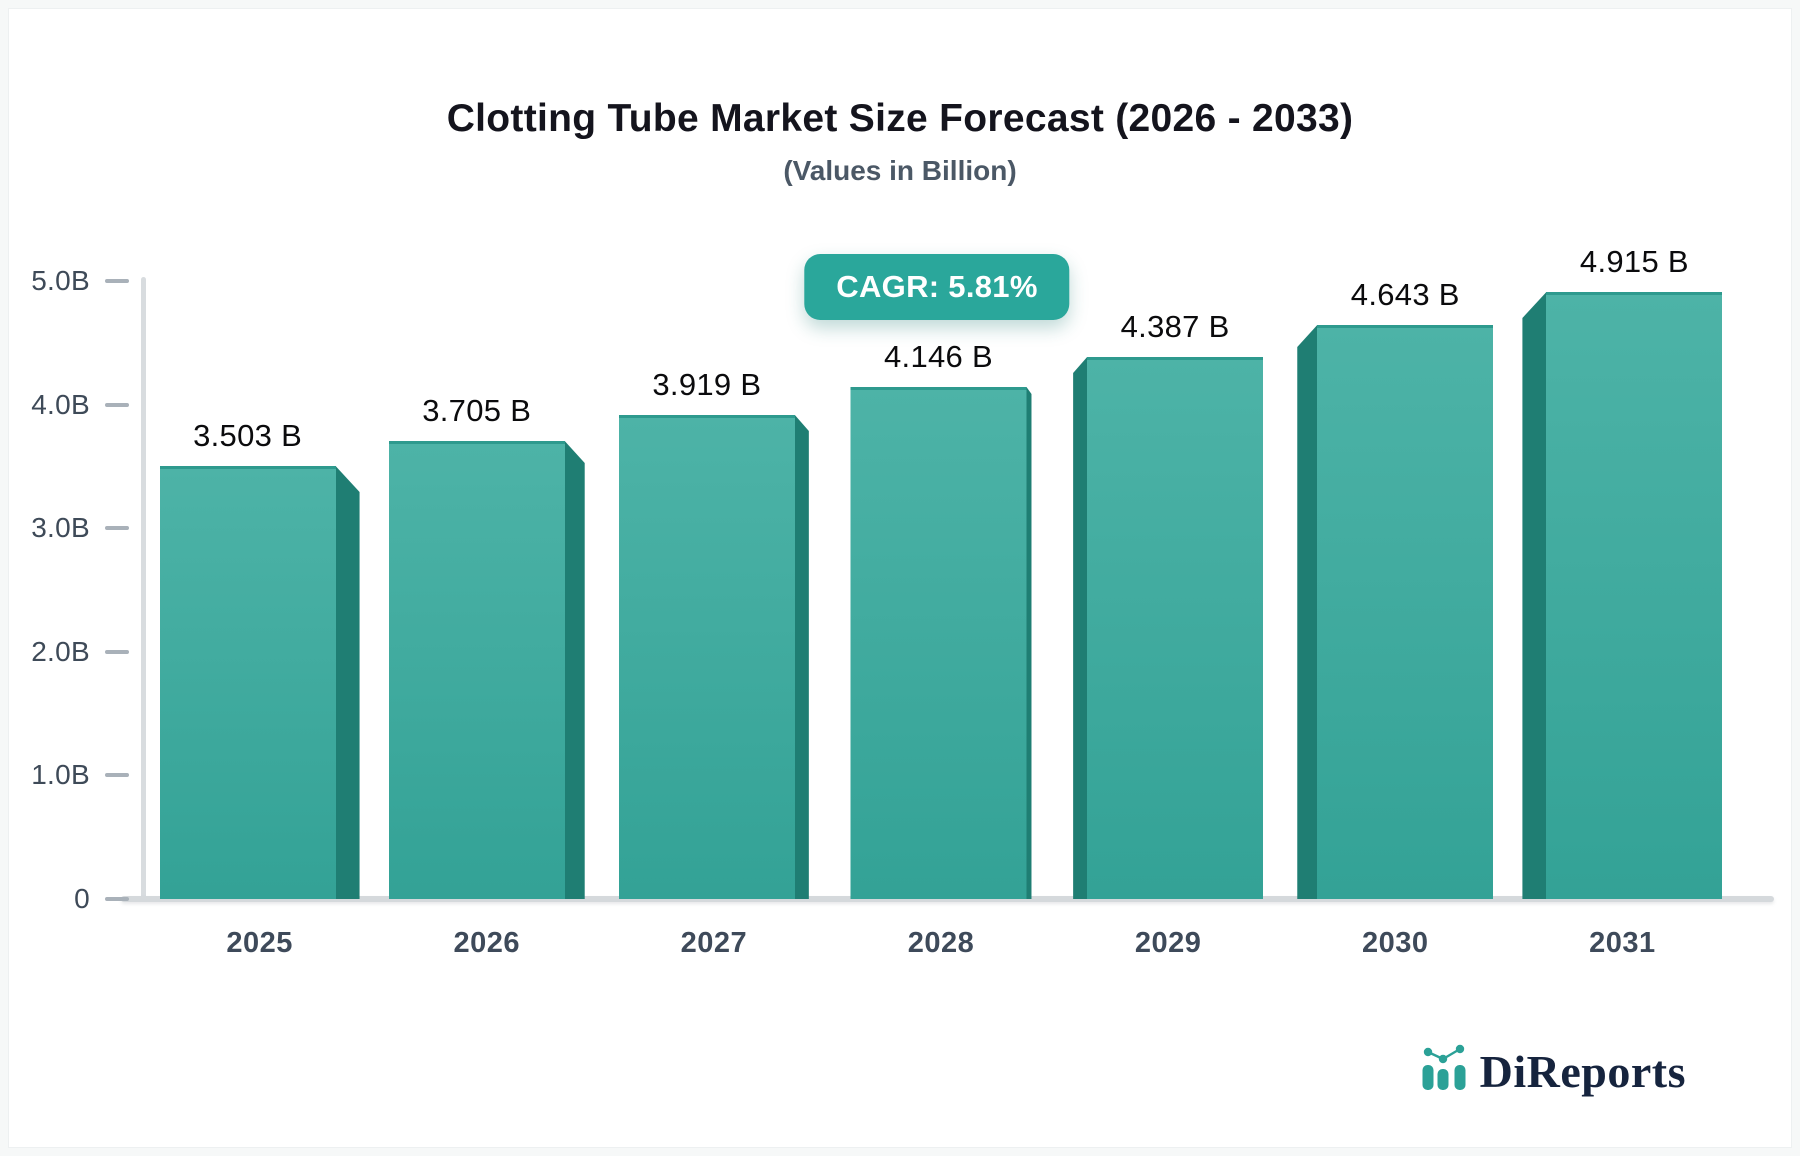 The height and width of the screenshot is (1156, 1800). I want to click on bar: 4.643 B, so click(1395, 588).